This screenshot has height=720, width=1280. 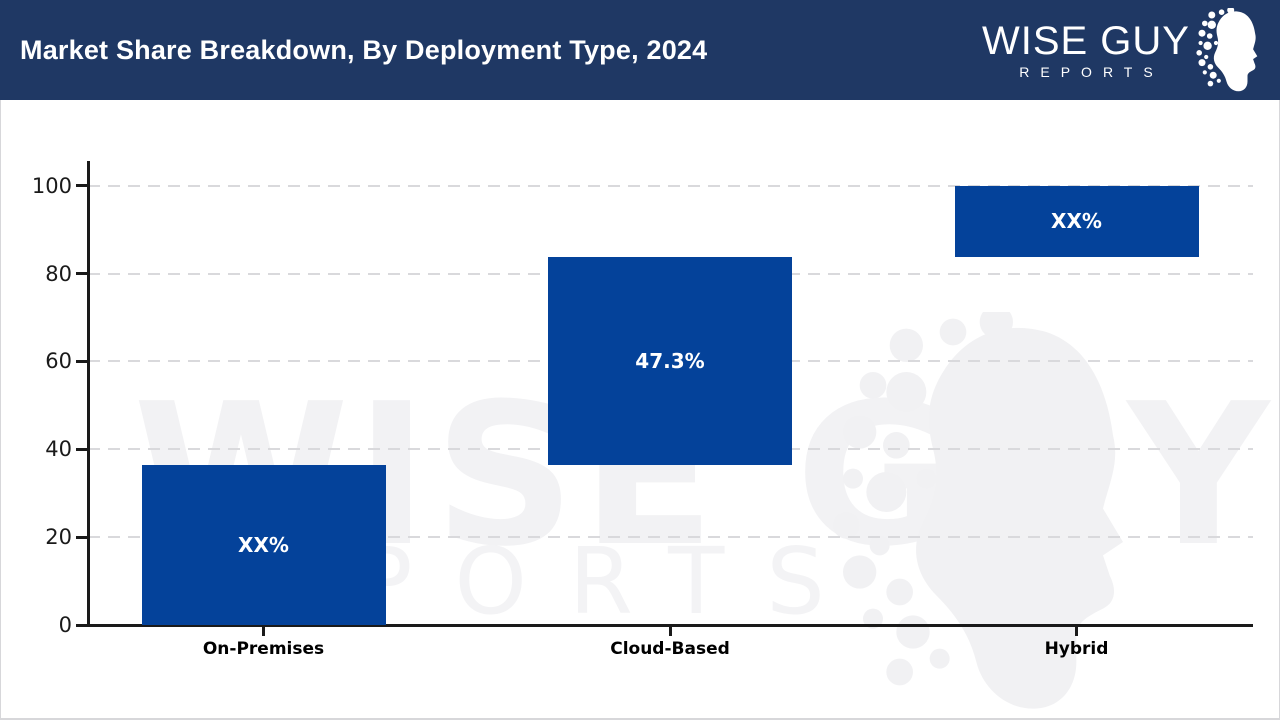 I want to click on brand-subname: REPORTS, so click(x=1091, y=72).